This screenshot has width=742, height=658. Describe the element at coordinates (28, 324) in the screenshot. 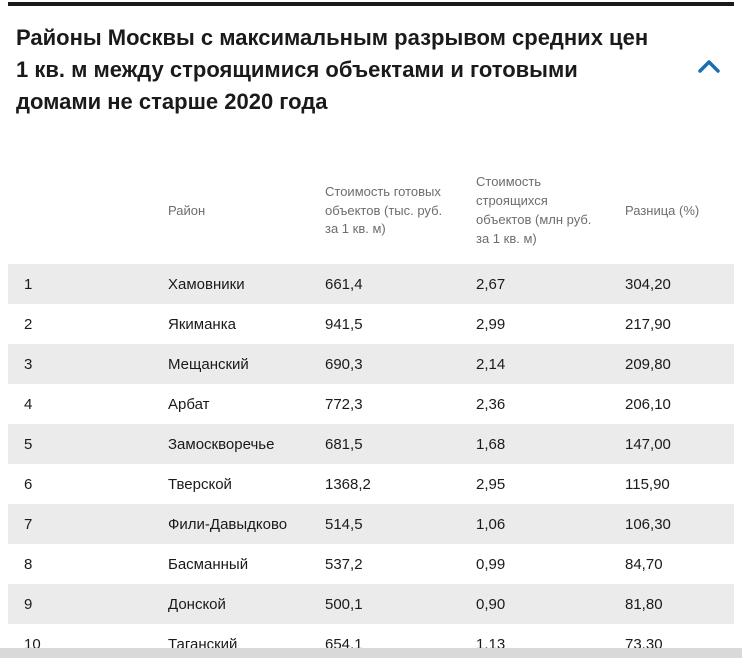

I see `table-cell: 2` at that location.